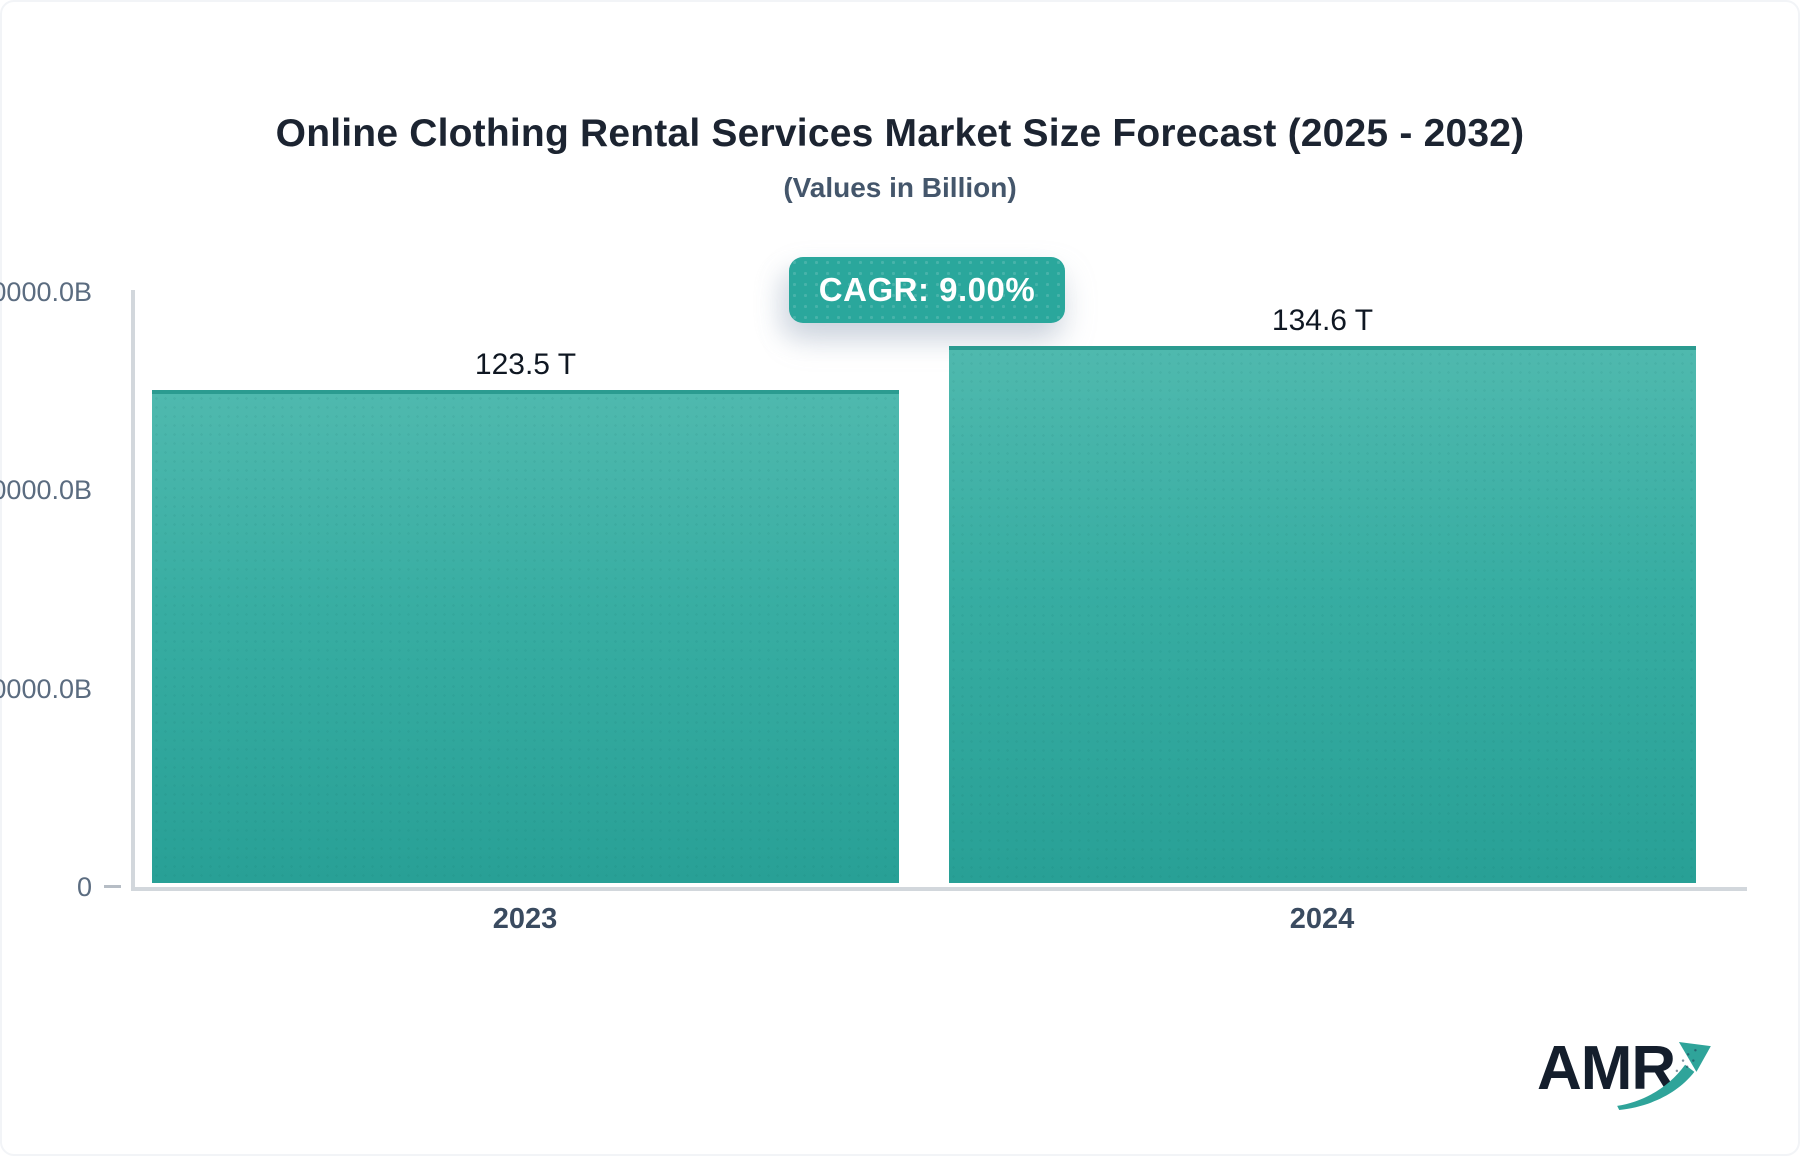  What do you see at coordinates (939, 889) in the screenshot?
I see `x-axis-line` at bounding box center [939, 889].